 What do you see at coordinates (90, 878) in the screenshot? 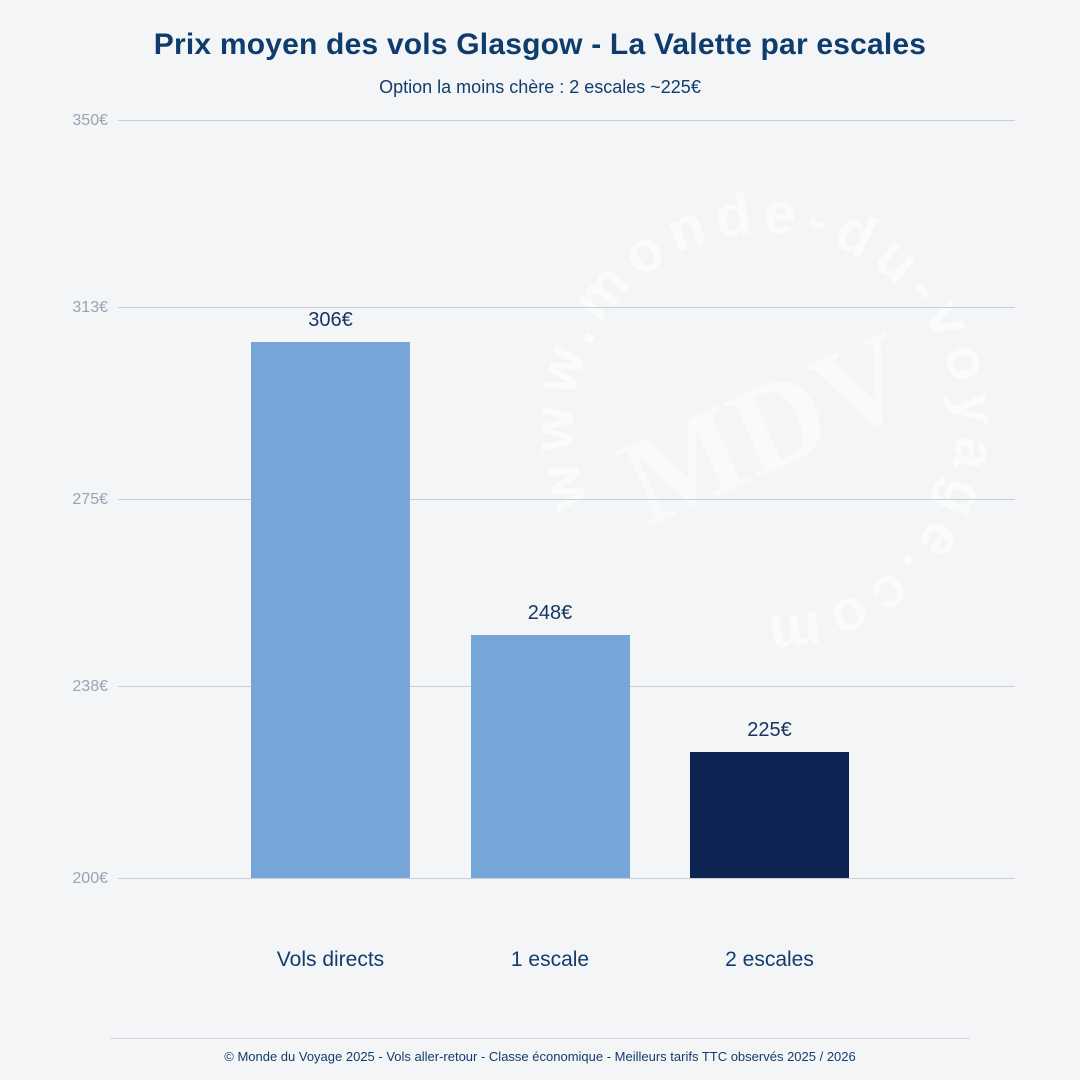
I see `y-tick-label: 200€` at bounding box center [90, 878].